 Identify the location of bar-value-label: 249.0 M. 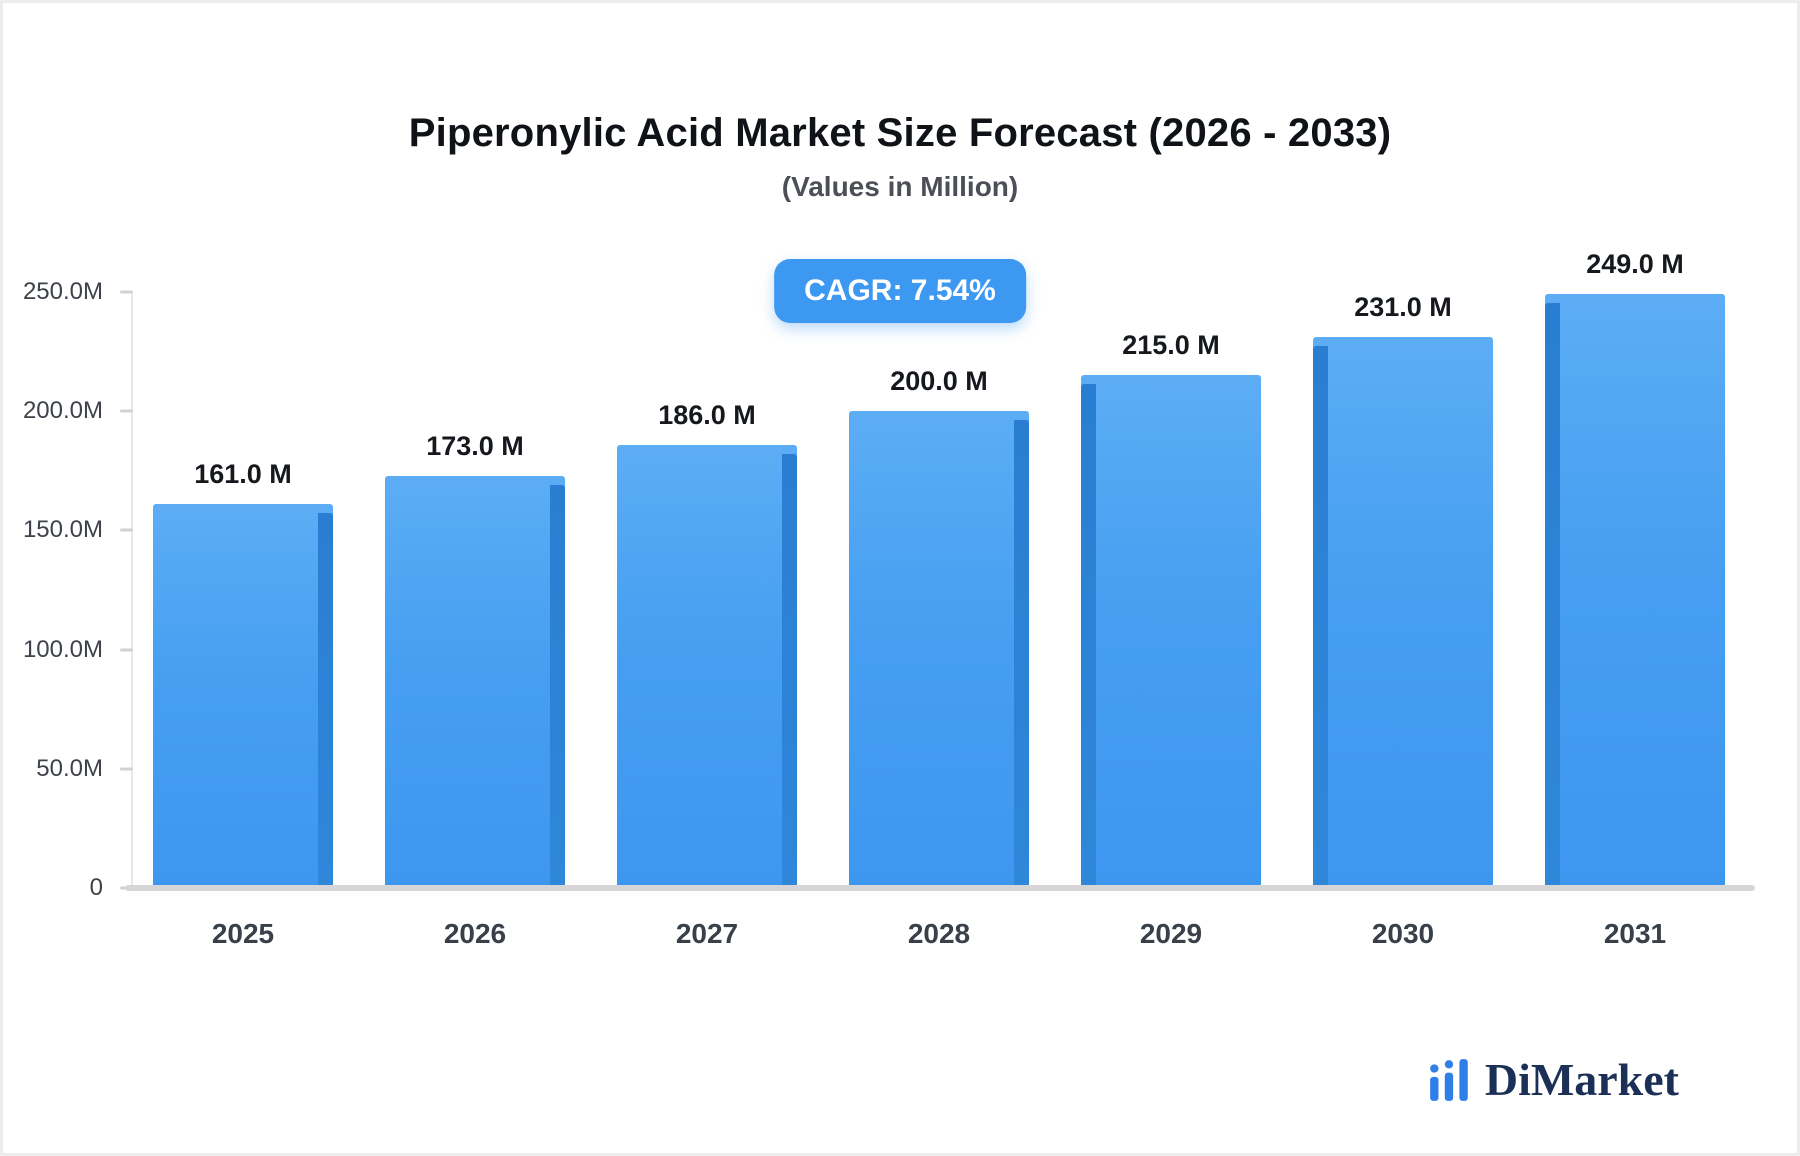
(1635, 264).